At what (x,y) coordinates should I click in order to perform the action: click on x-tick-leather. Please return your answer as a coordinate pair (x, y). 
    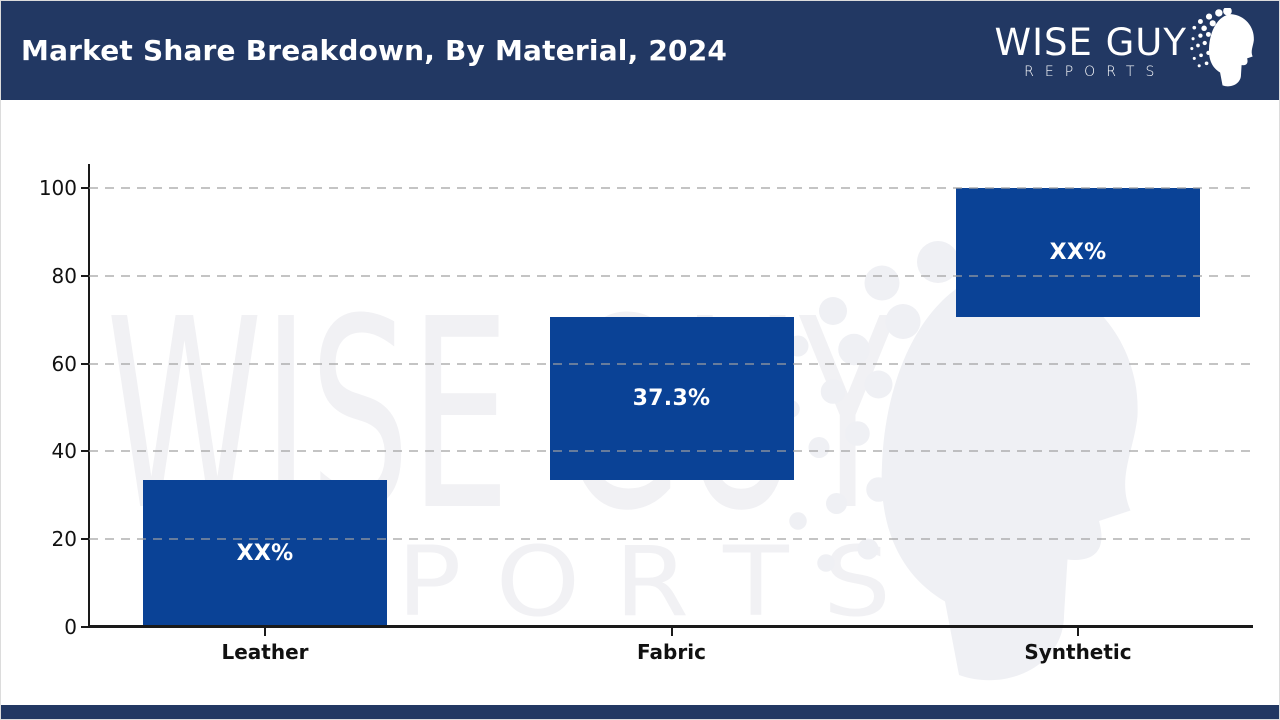
    Looking at the image, I should click on (265, 632).